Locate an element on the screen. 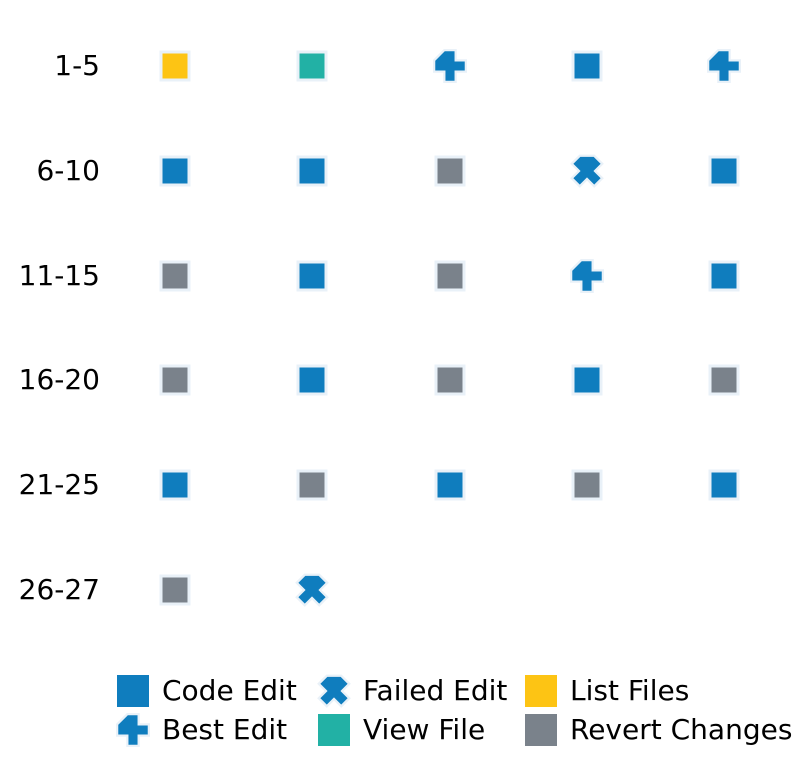 The height and width of the screenshot is (769, 809). grid-cell-r4-c2 is located at coordinates (312, 380).